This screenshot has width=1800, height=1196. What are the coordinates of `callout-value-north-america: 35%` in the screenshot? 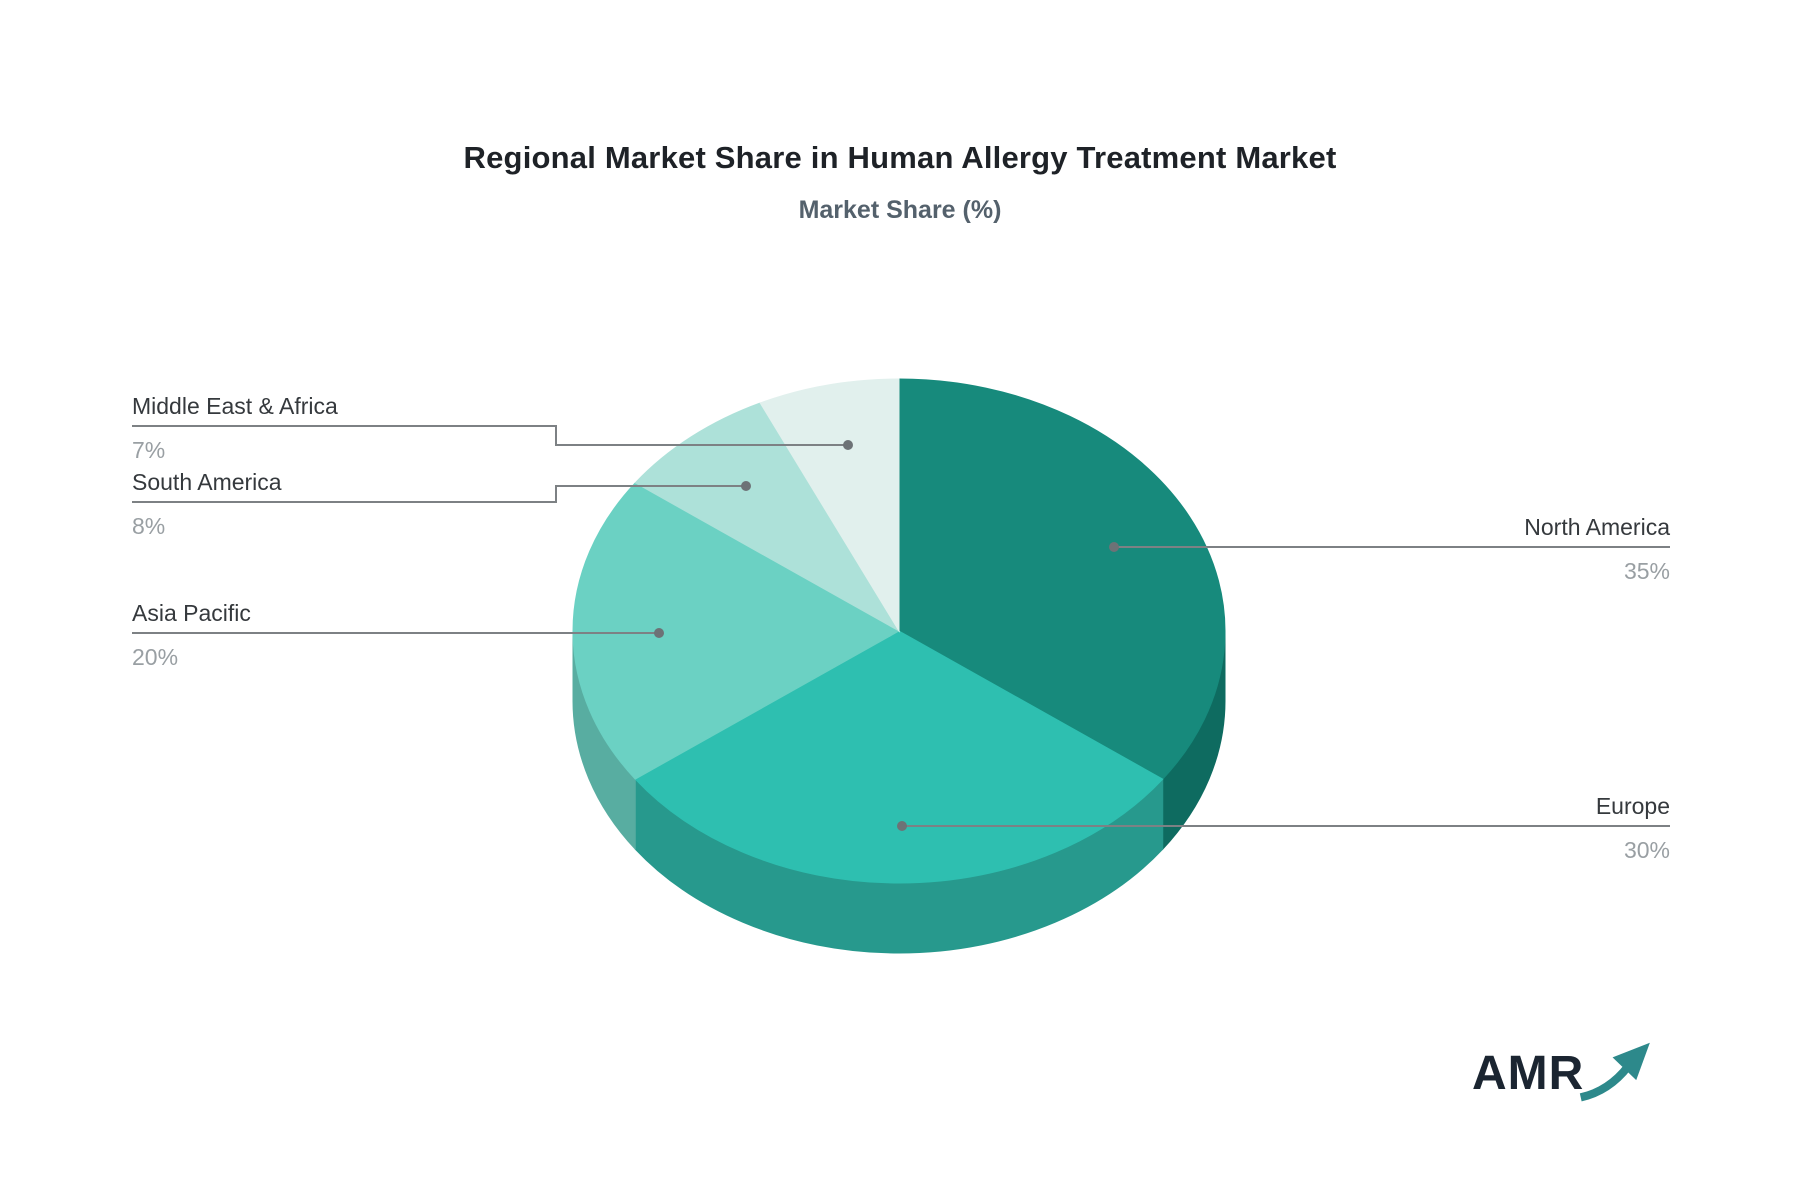 It's located at (1646, 571).